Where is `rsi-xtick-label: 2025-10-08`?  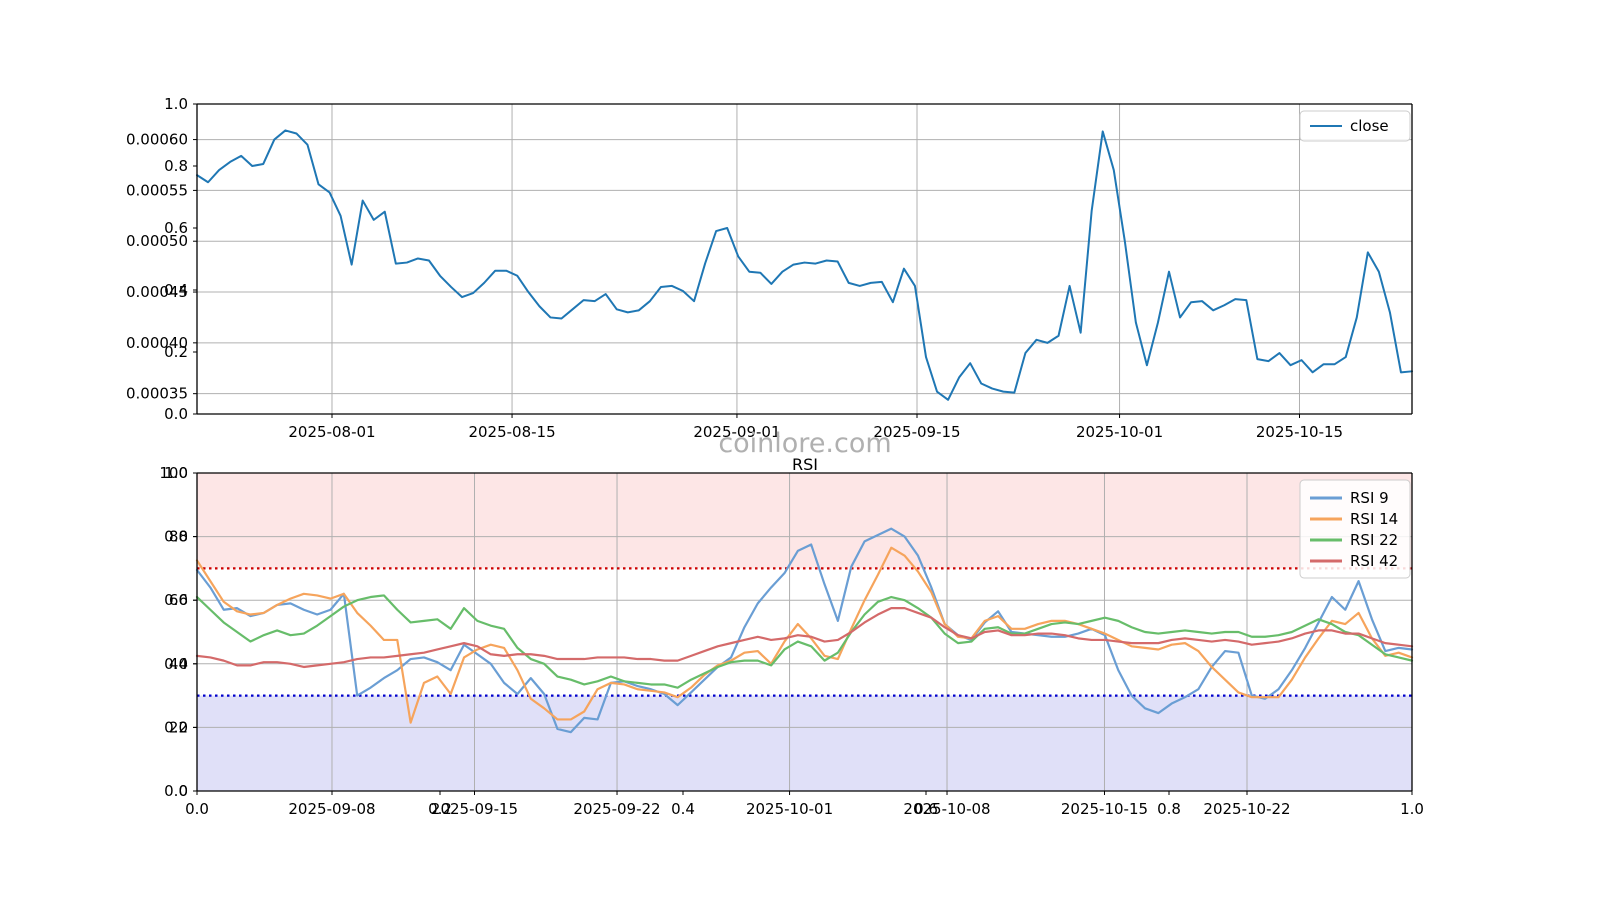 rsi-xtick-label: 2025-10-08 is located at coordinates (946, 809).